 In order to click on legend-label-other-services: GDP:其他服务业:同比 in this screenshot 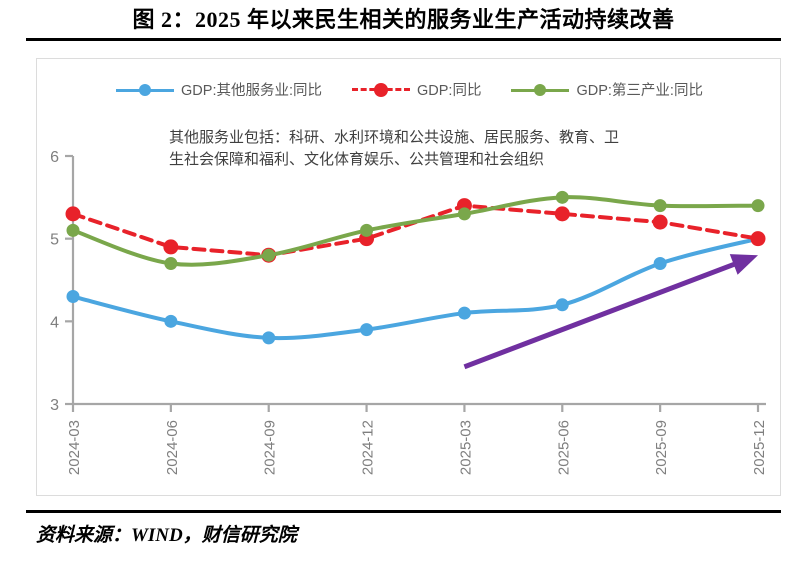, I will do `click(252, 91)`.